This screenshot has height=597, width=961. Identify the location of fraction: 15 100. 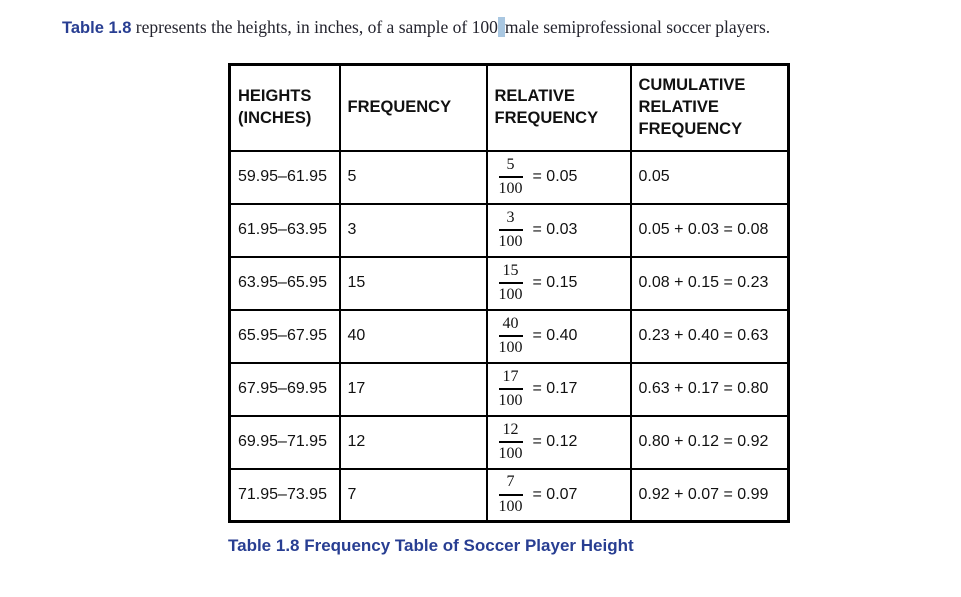
(510, 283).